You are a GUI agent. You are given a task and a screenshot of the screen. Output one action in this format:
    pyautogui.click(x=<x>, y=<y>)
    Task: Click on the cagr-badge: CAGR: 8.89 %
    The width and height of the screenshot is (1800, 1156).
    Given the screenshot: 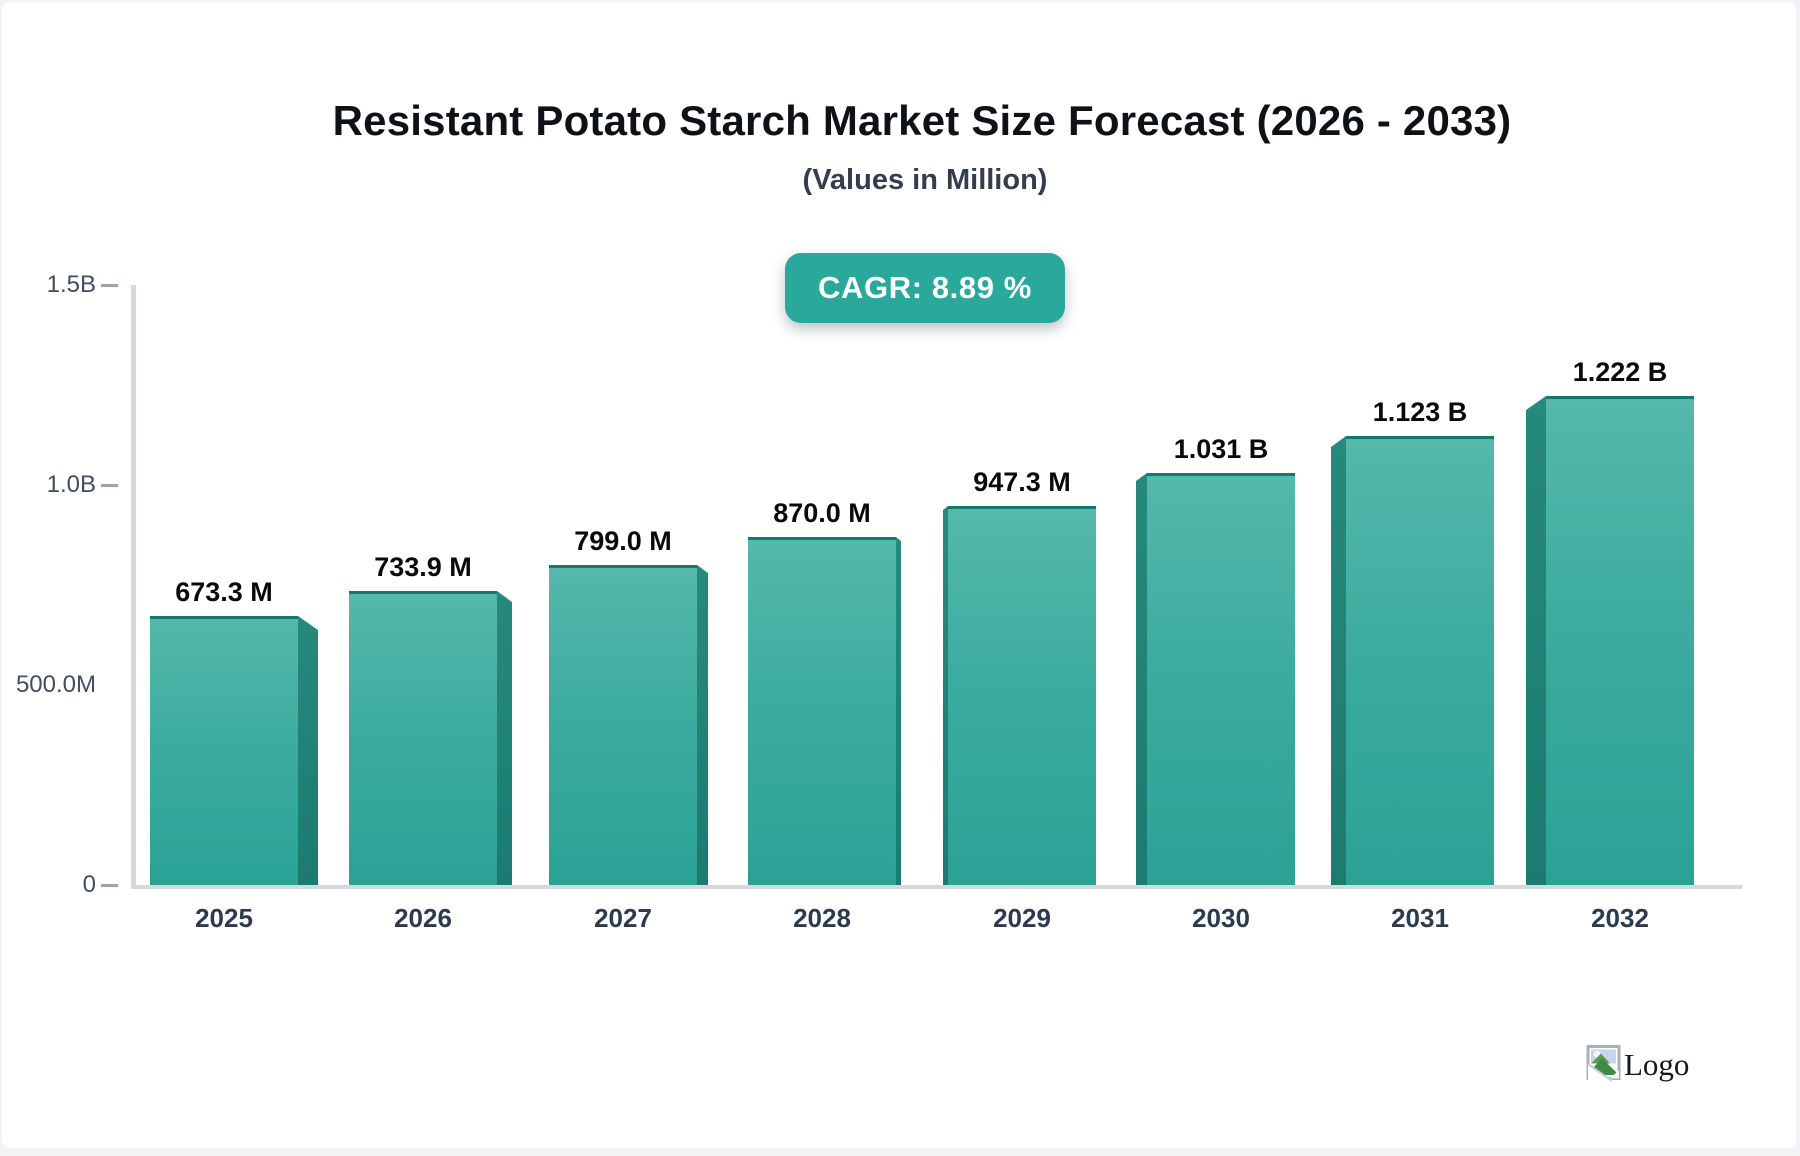 What is the action you would take?
    pyautogui.click(x=925, y=288)
    